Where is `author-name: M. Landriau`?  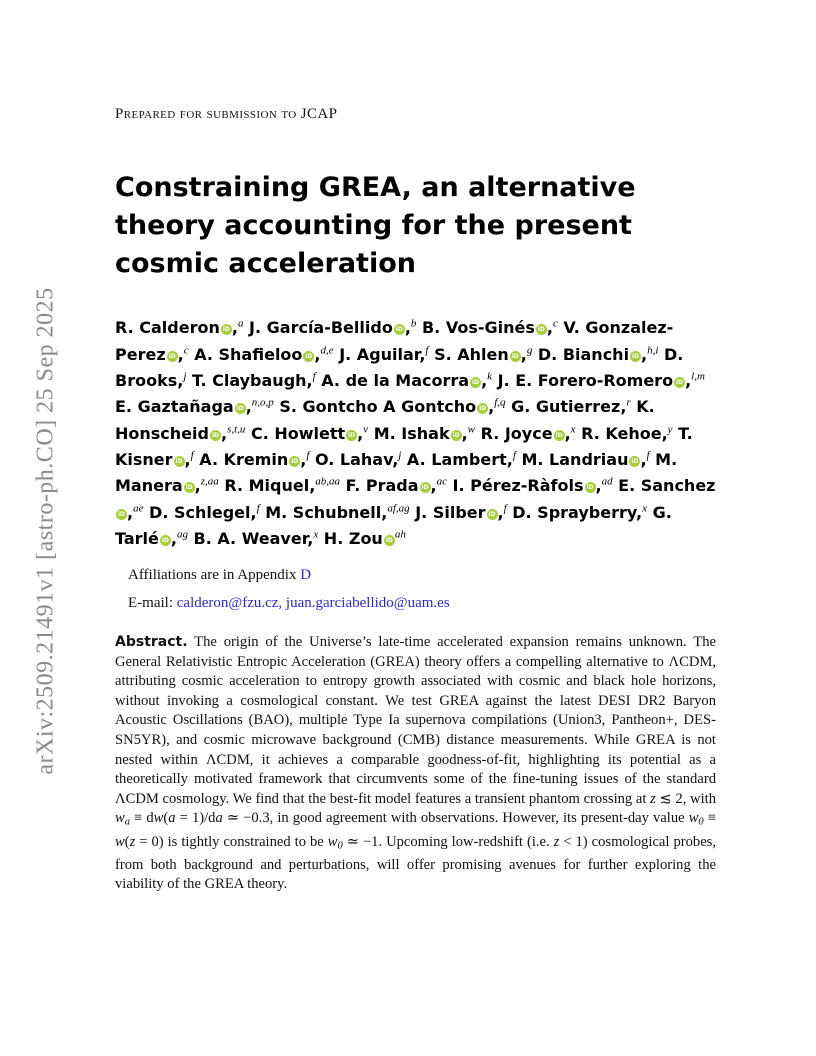 author-name: M. Landriau is located at coordinates (575, 459).